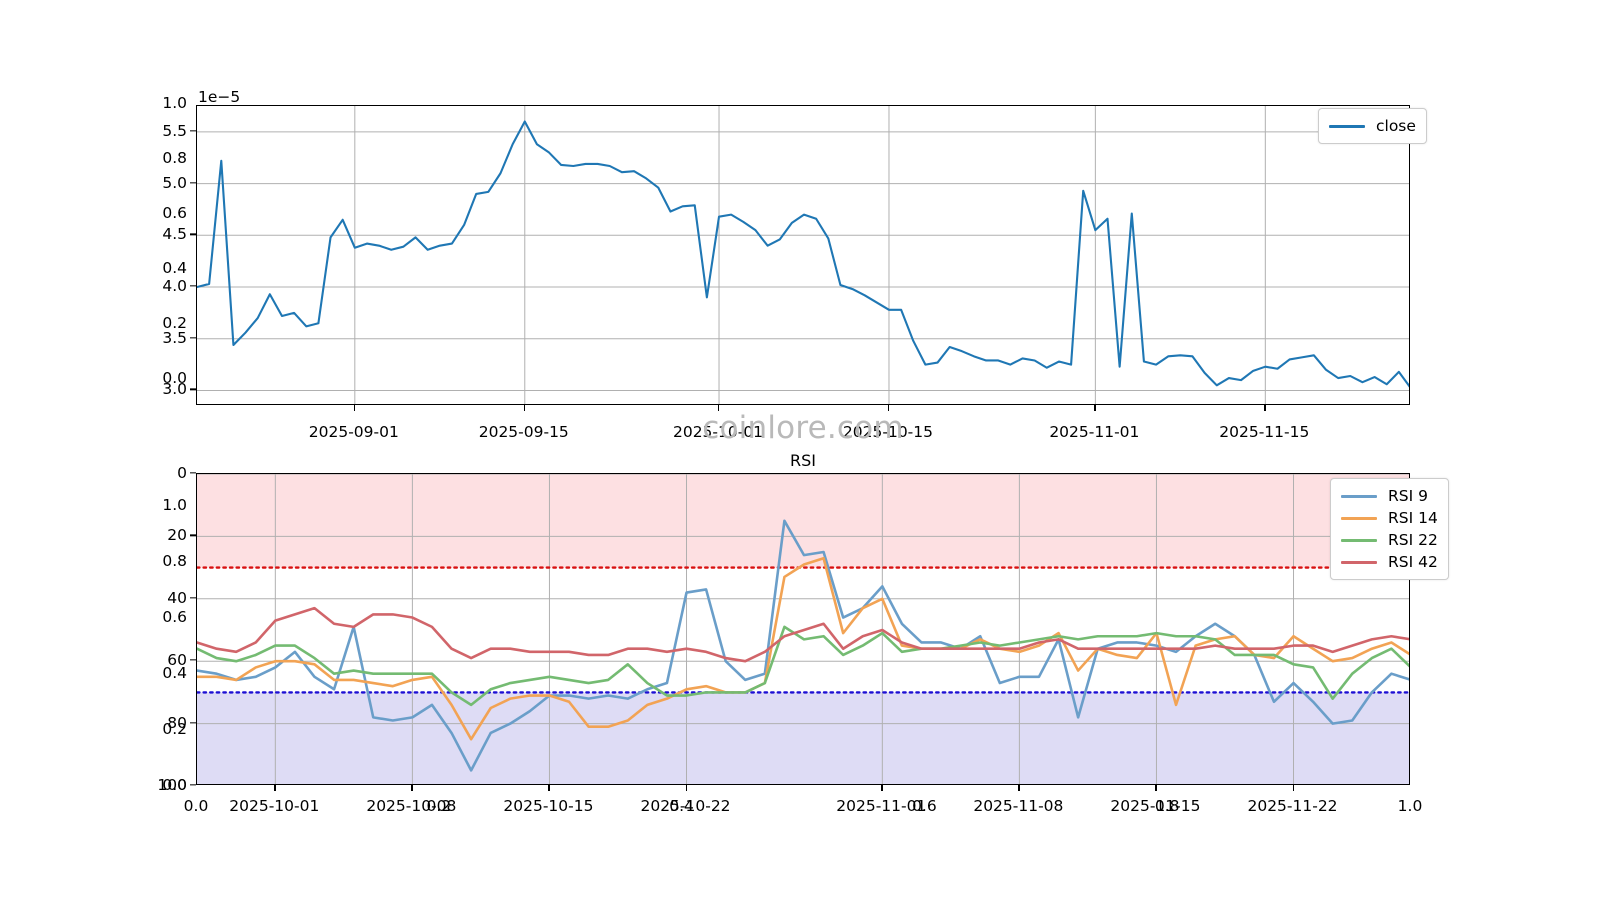 Image resolution: width=1600 pixels, height=900 pixels. I want to click on rsi-y-tick-label: 0, so click(182, 473).